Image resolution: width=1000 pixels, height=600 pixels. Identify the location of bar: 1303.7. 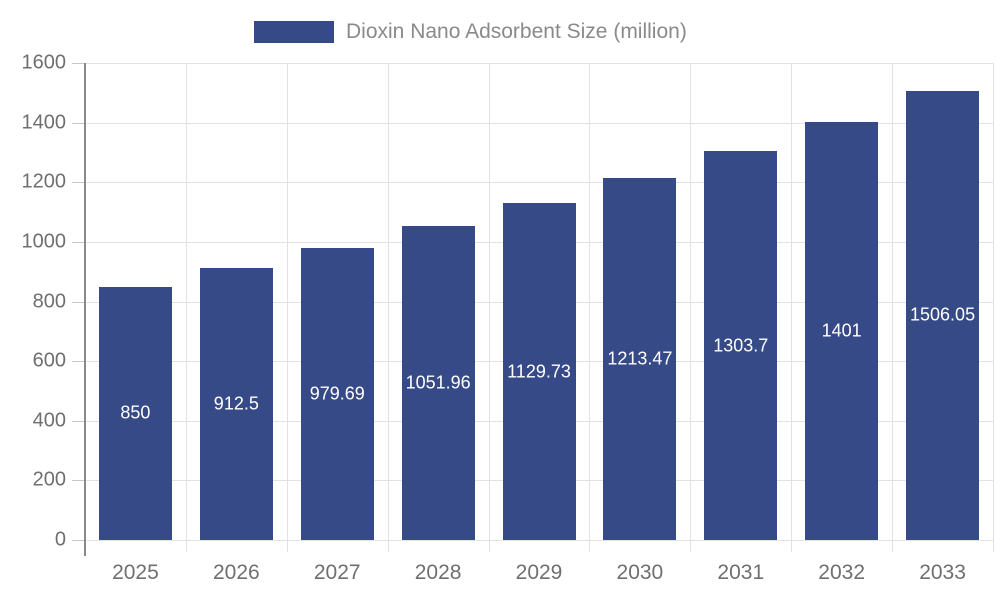
(741, 345).